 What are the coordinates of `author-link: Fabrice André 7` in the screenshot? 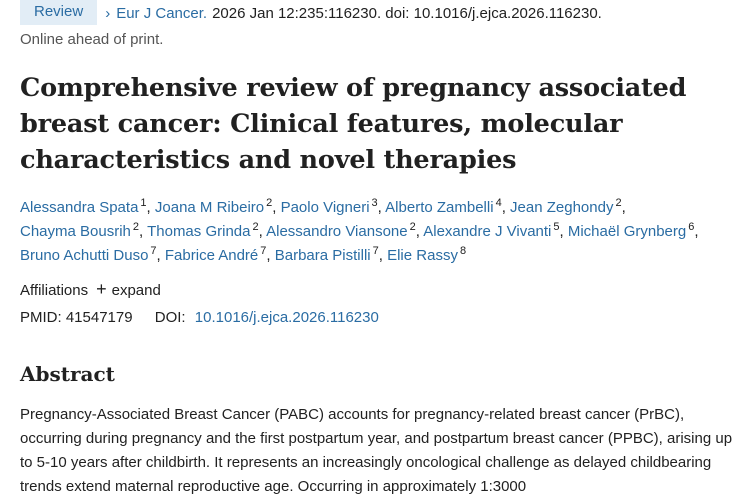 It's located at (215, 255).